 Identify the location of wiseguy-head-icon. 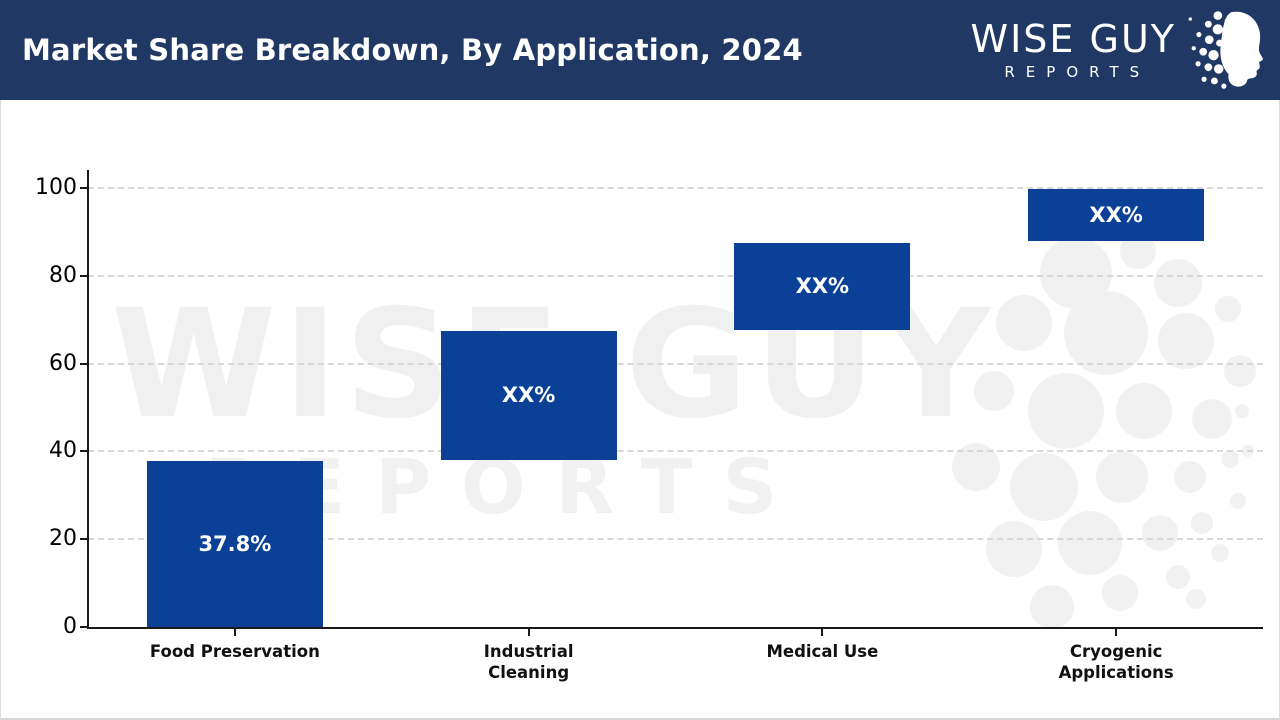
(1225, 50).